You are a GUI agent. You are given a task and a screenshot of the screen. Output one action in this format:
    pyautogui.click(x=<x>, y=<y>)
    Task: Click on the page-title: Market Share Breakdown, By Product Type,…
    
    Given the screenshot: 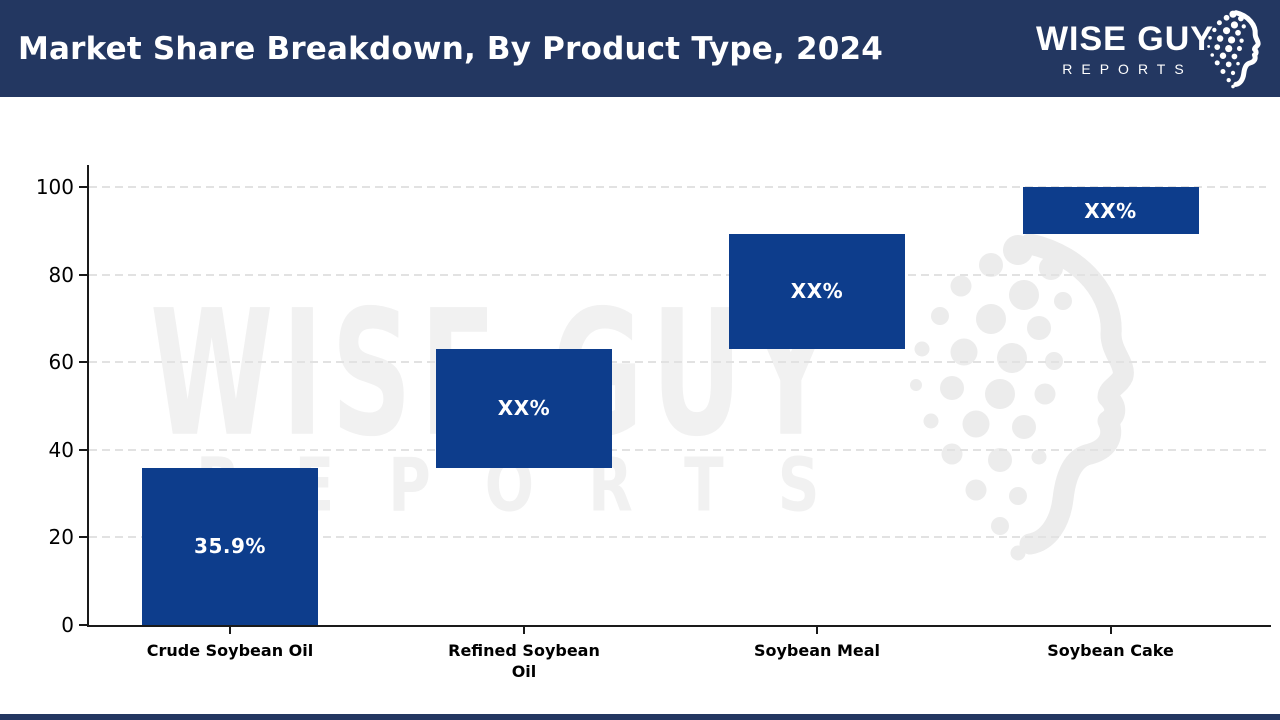 What is the action you would take?
    pyautogui.click(x=451, y=48)
    